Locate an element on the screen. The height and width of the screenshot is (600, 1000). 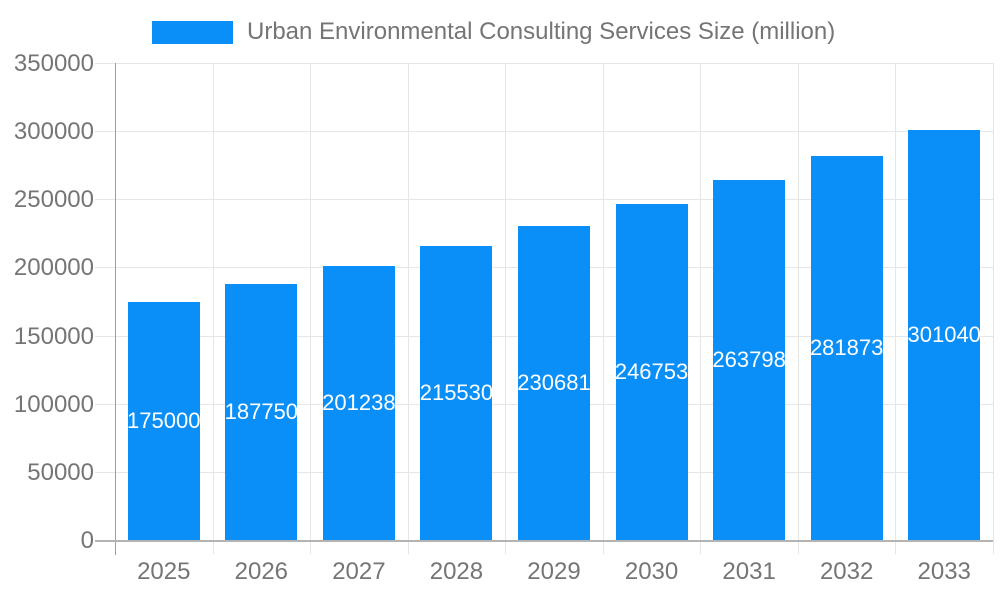
x-axis-tick-label: 2026 is located at coordinates (261, 571).